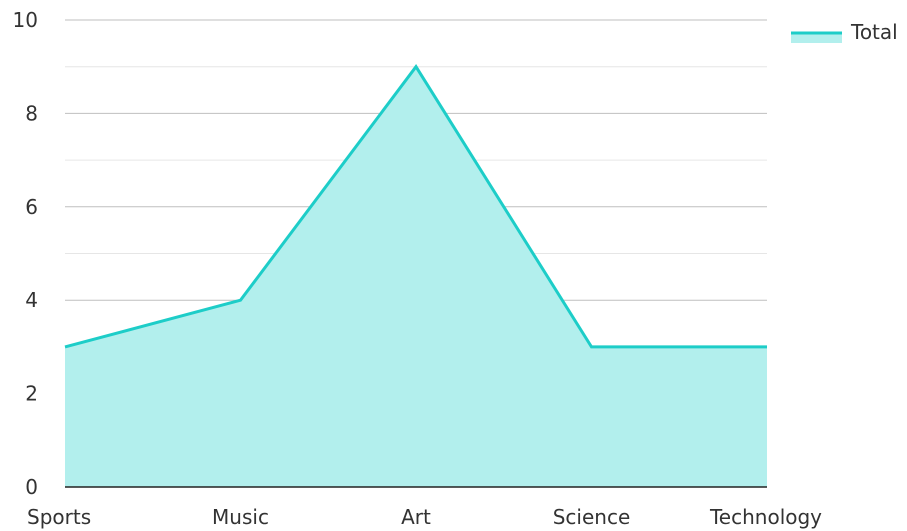 The image size is (907, 531). I want to click on legend-label-total: Total, so click(874, 32).